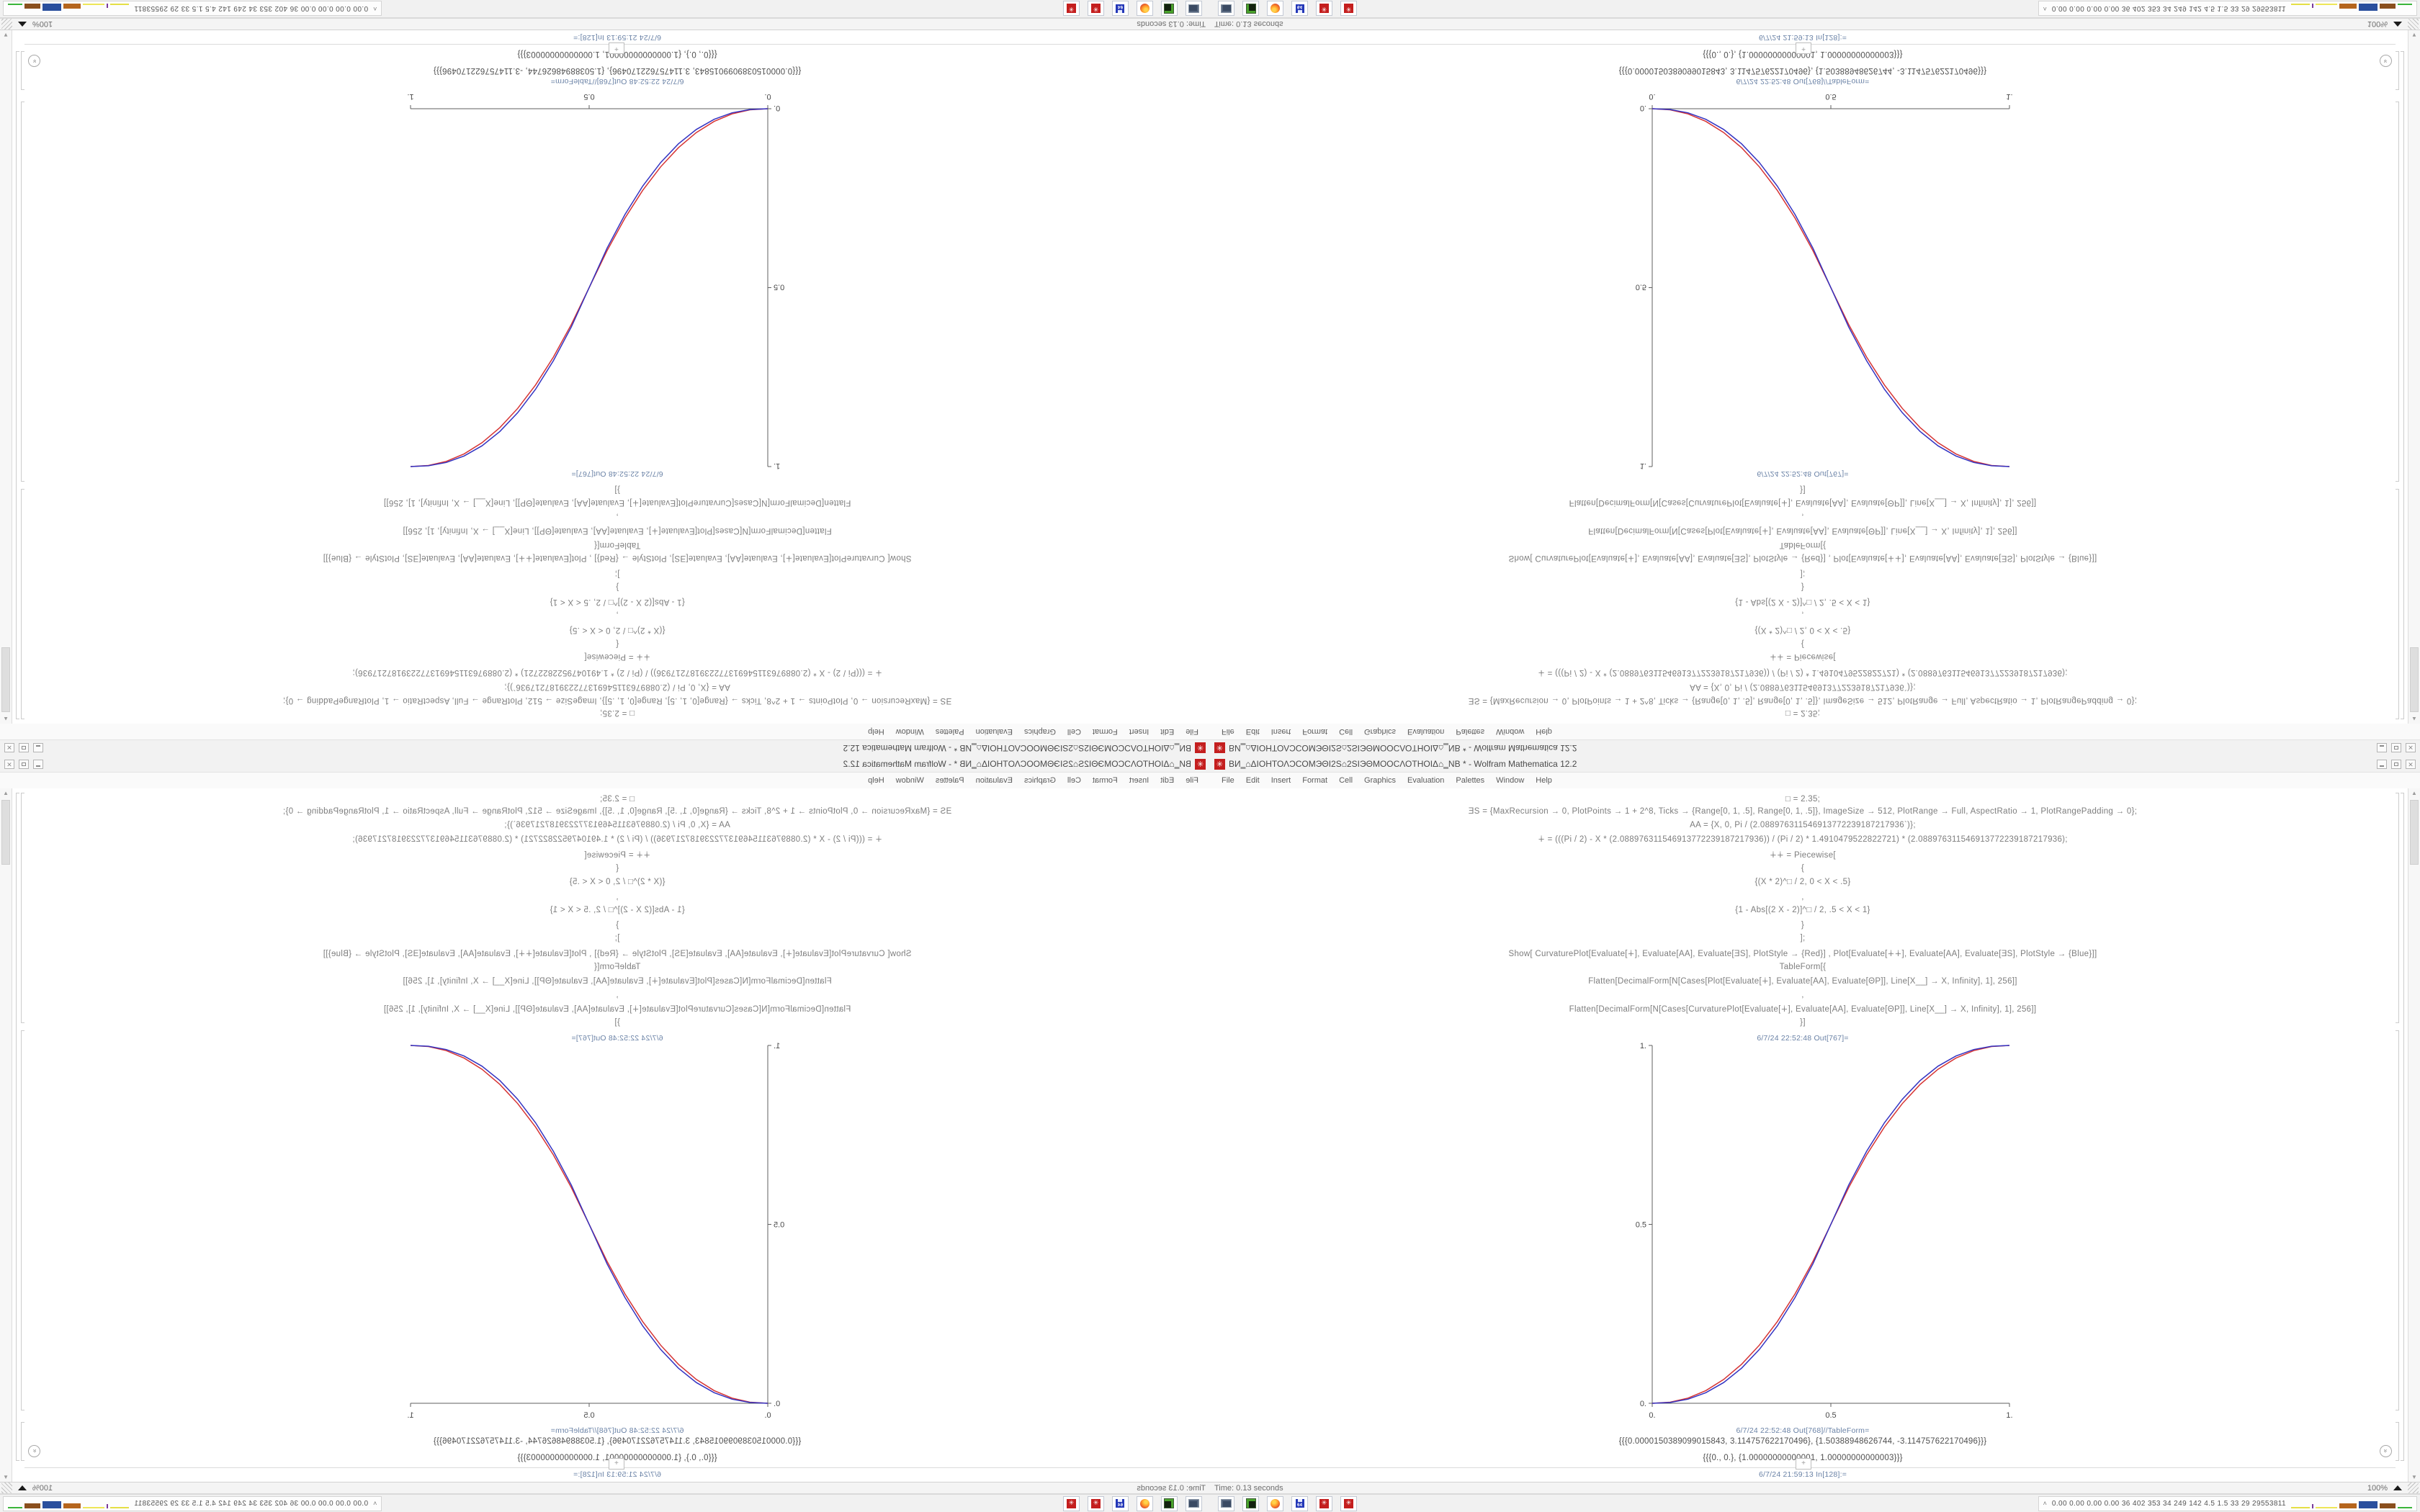 The width and height of the screenshot is (2420, 1512). What do you see at coordinates (617, 925) in the screenshot?
I see `code-line: }` at bounding box center [617, 925].